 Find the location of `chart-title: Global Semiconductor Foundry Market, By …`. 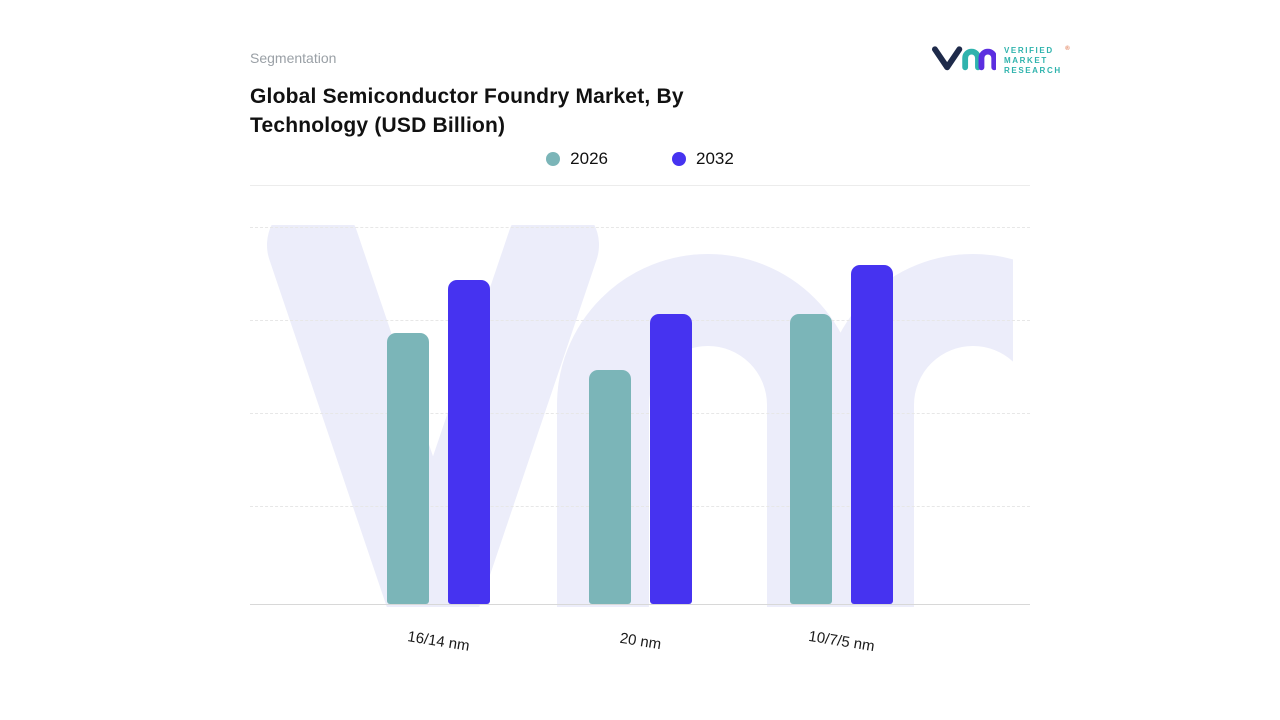

chart-title: Global Semiconductor Foundry Market, By … is located at coordinates (467, 111).